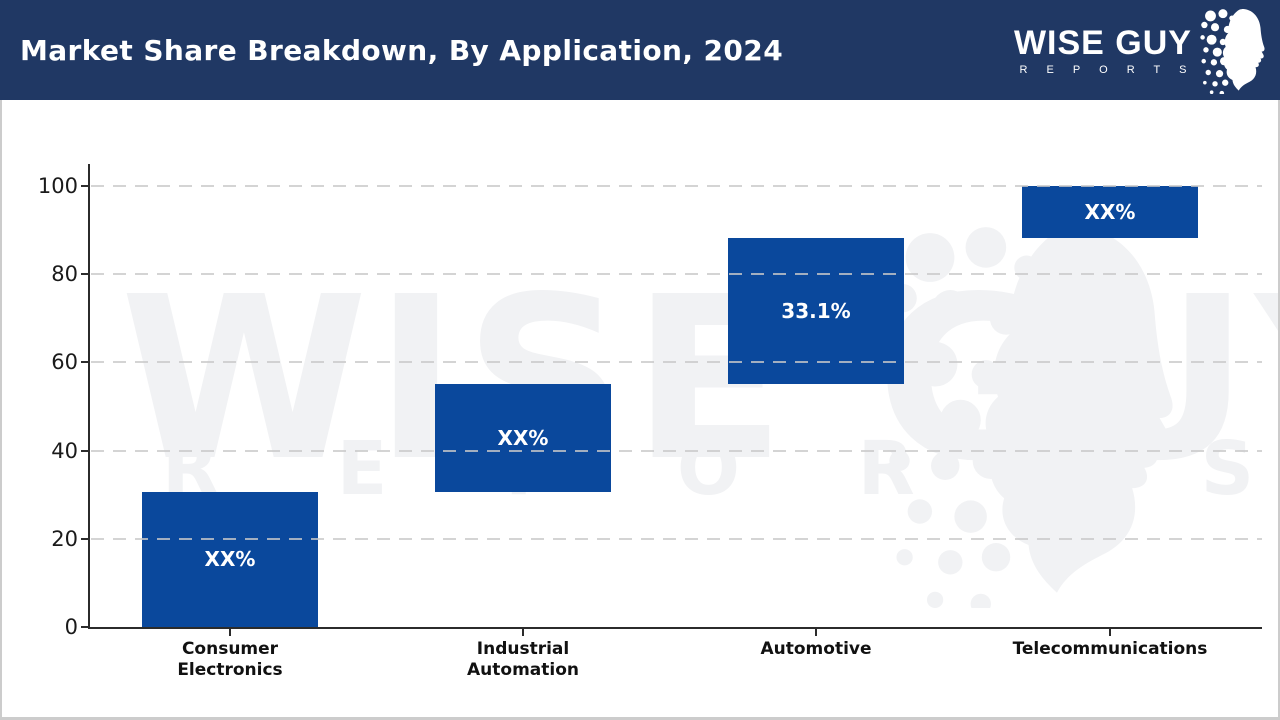  What do you see at coordinates (71, 627) in the screenshot?
I see `y-axis-tick-label: 0` at bounding box center [71, 627].